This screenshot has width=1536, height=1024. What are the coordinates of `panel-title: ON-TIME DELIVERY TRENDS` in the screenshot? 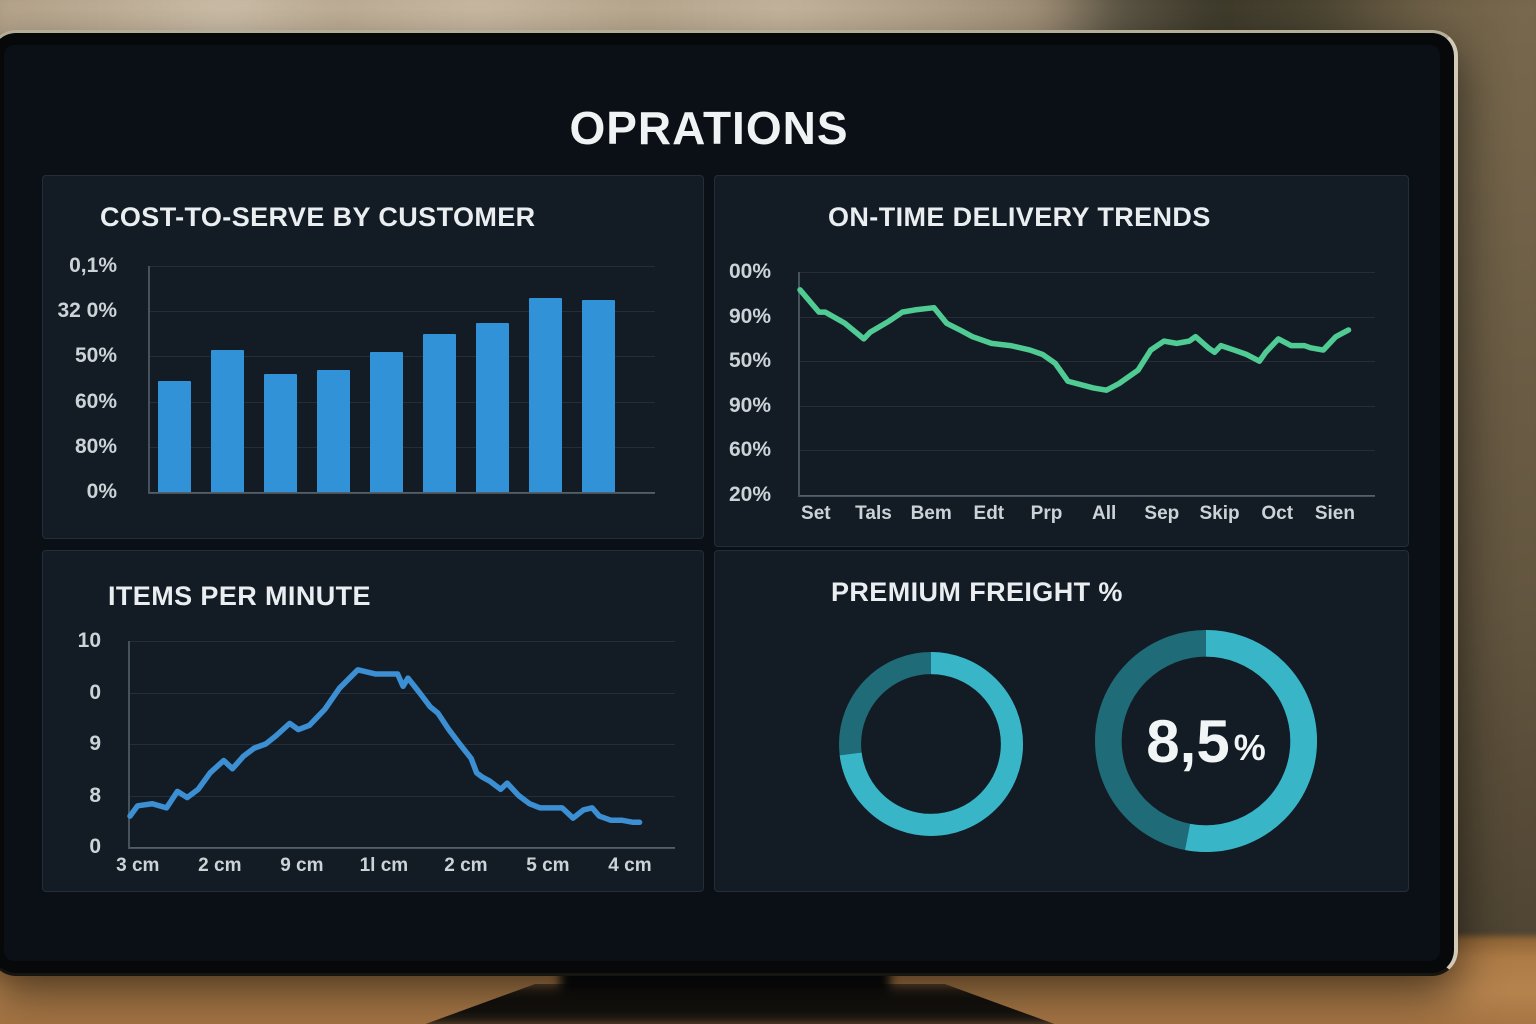 It's located at (1019, 217).